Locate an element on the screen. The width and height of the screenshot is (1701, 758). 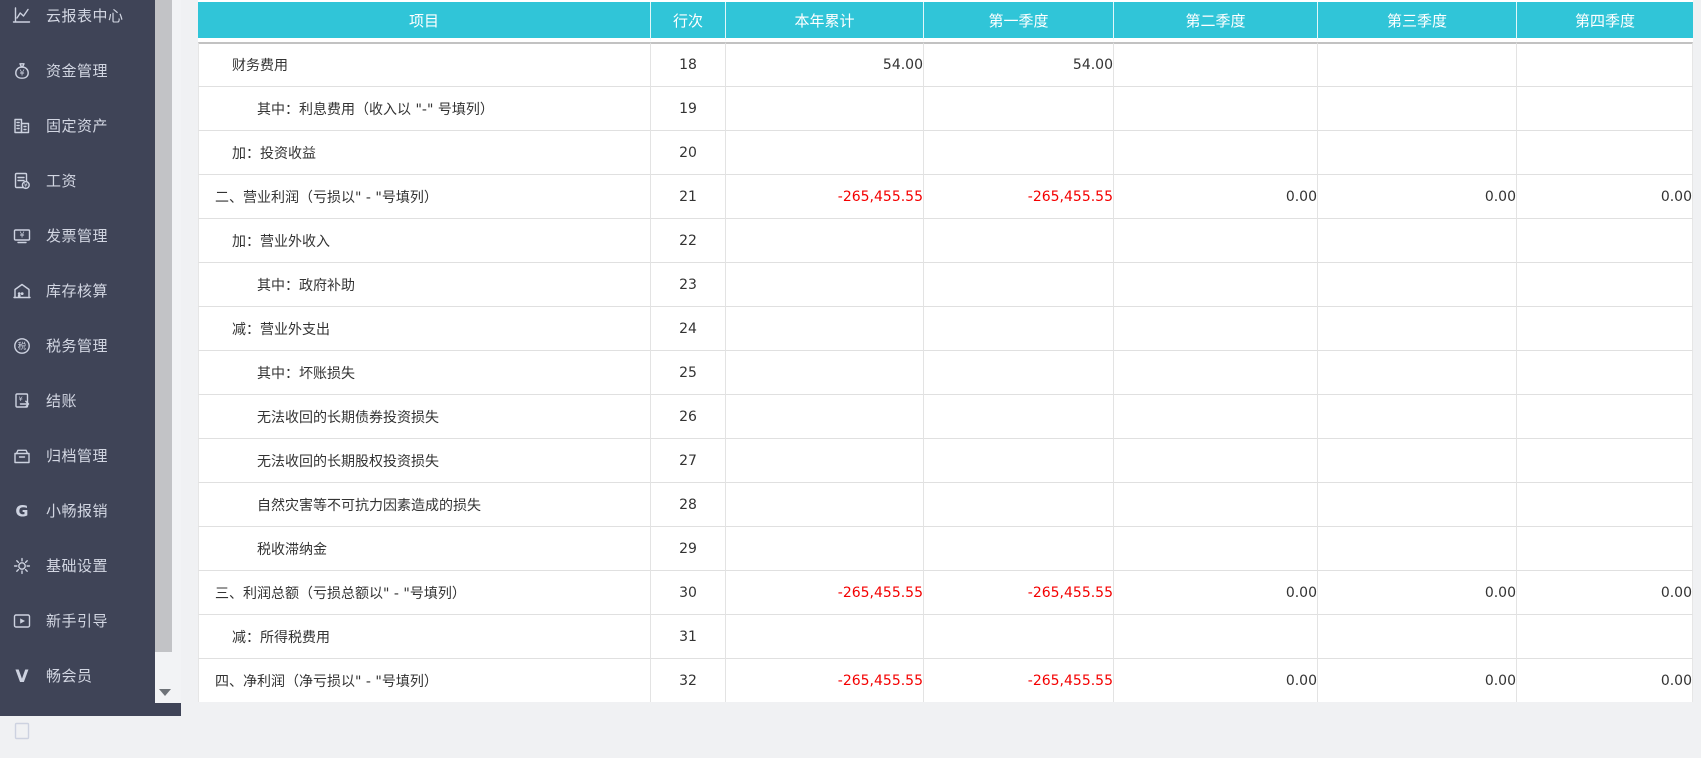
row-line-no: 27 is located at coordinates (687, 460).